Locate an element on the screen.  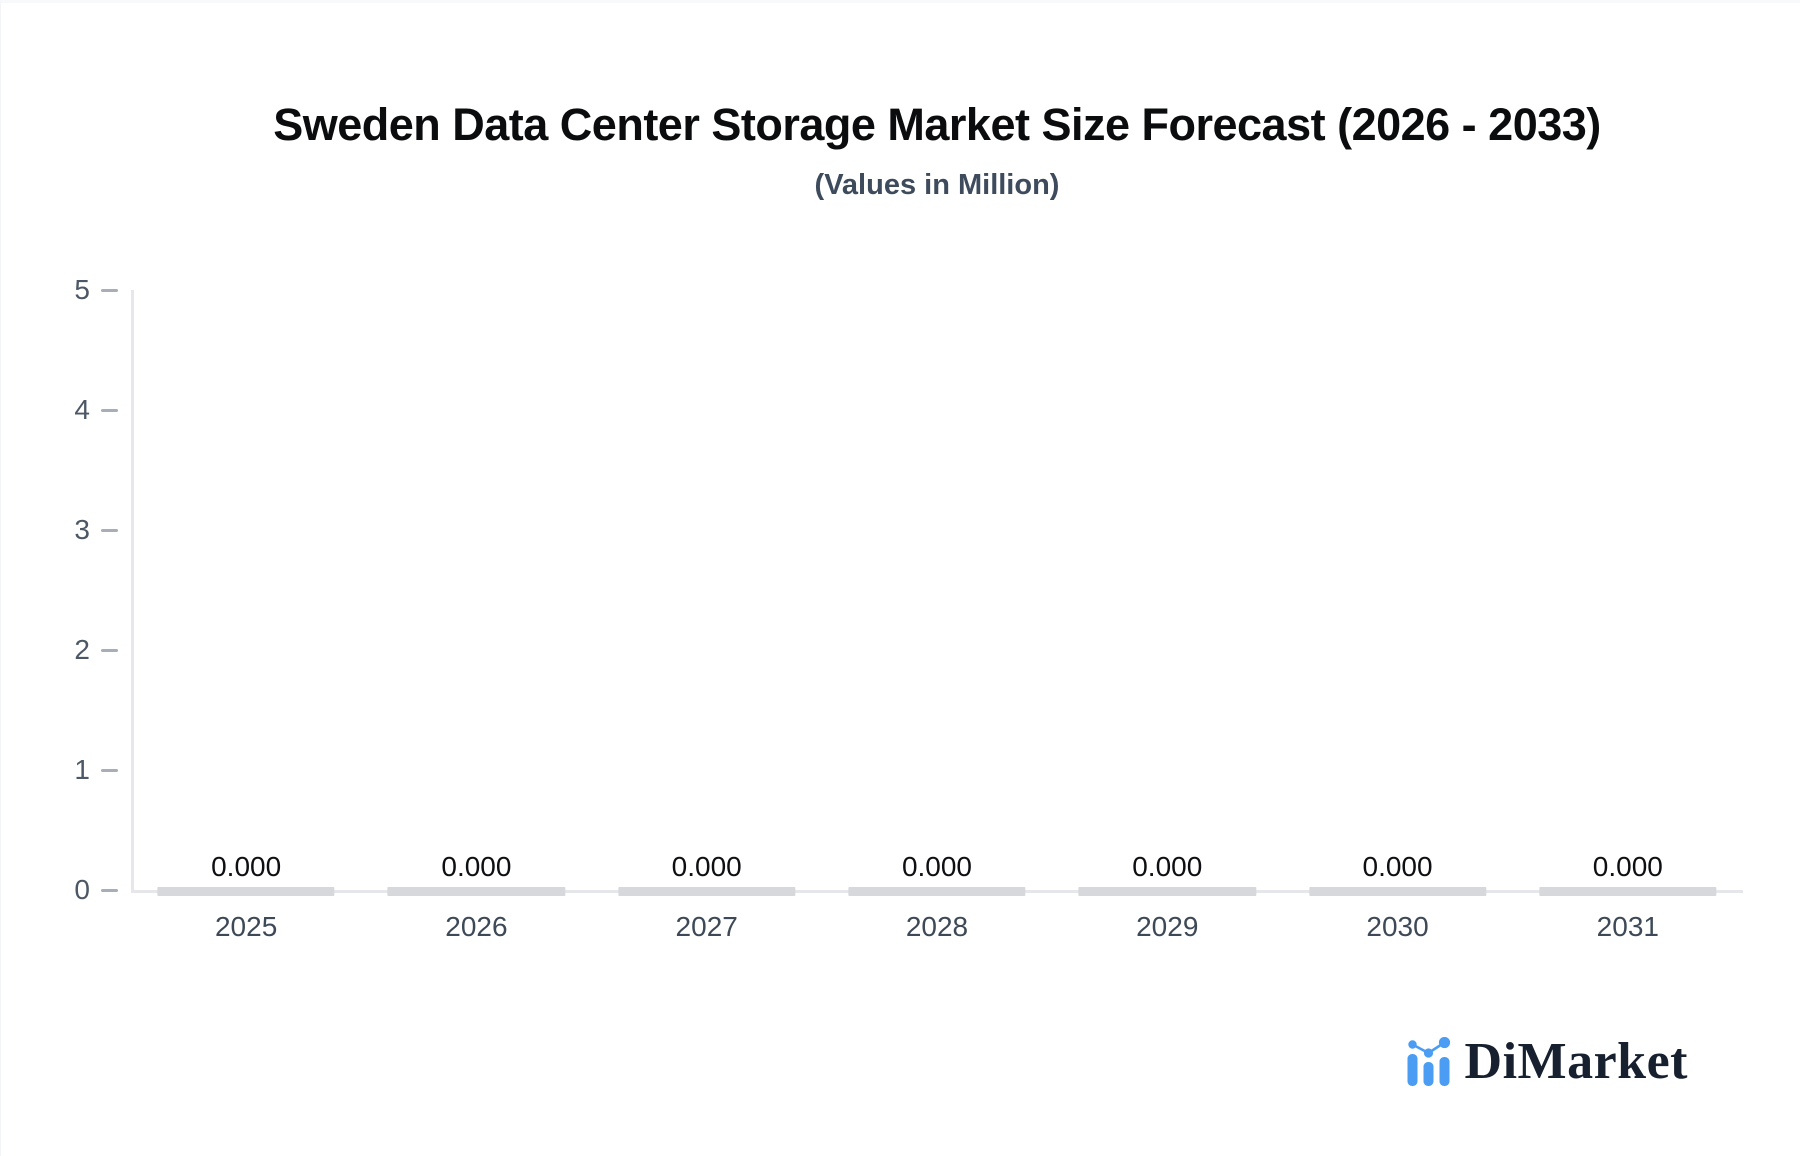
y-tick-label: 3 is located at coordinates (82, 529).